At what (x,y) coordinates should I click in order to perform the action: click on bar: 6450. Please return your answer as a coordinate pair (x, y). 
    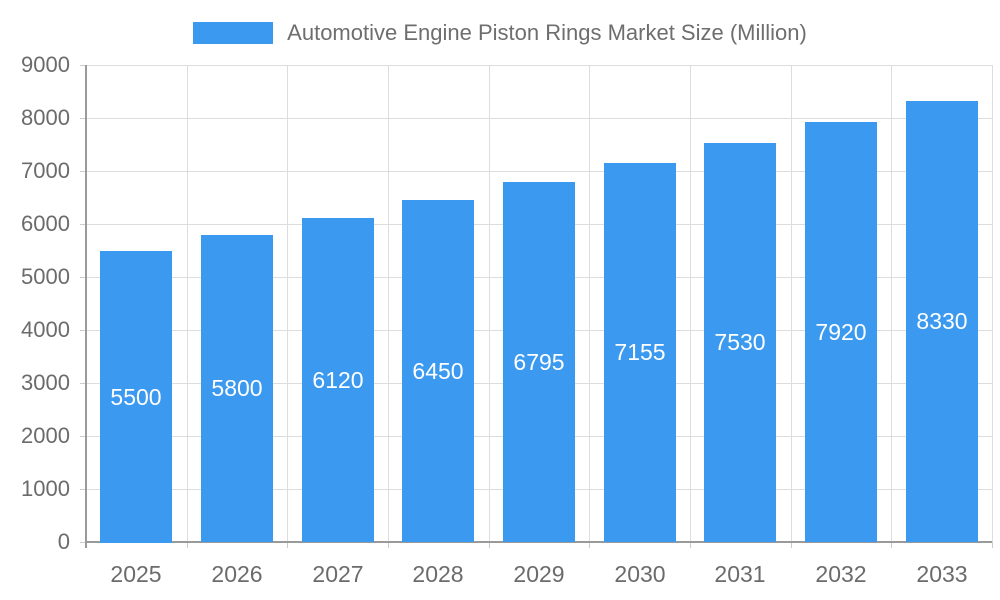
    Looking at the image, I should click on (438, 371).